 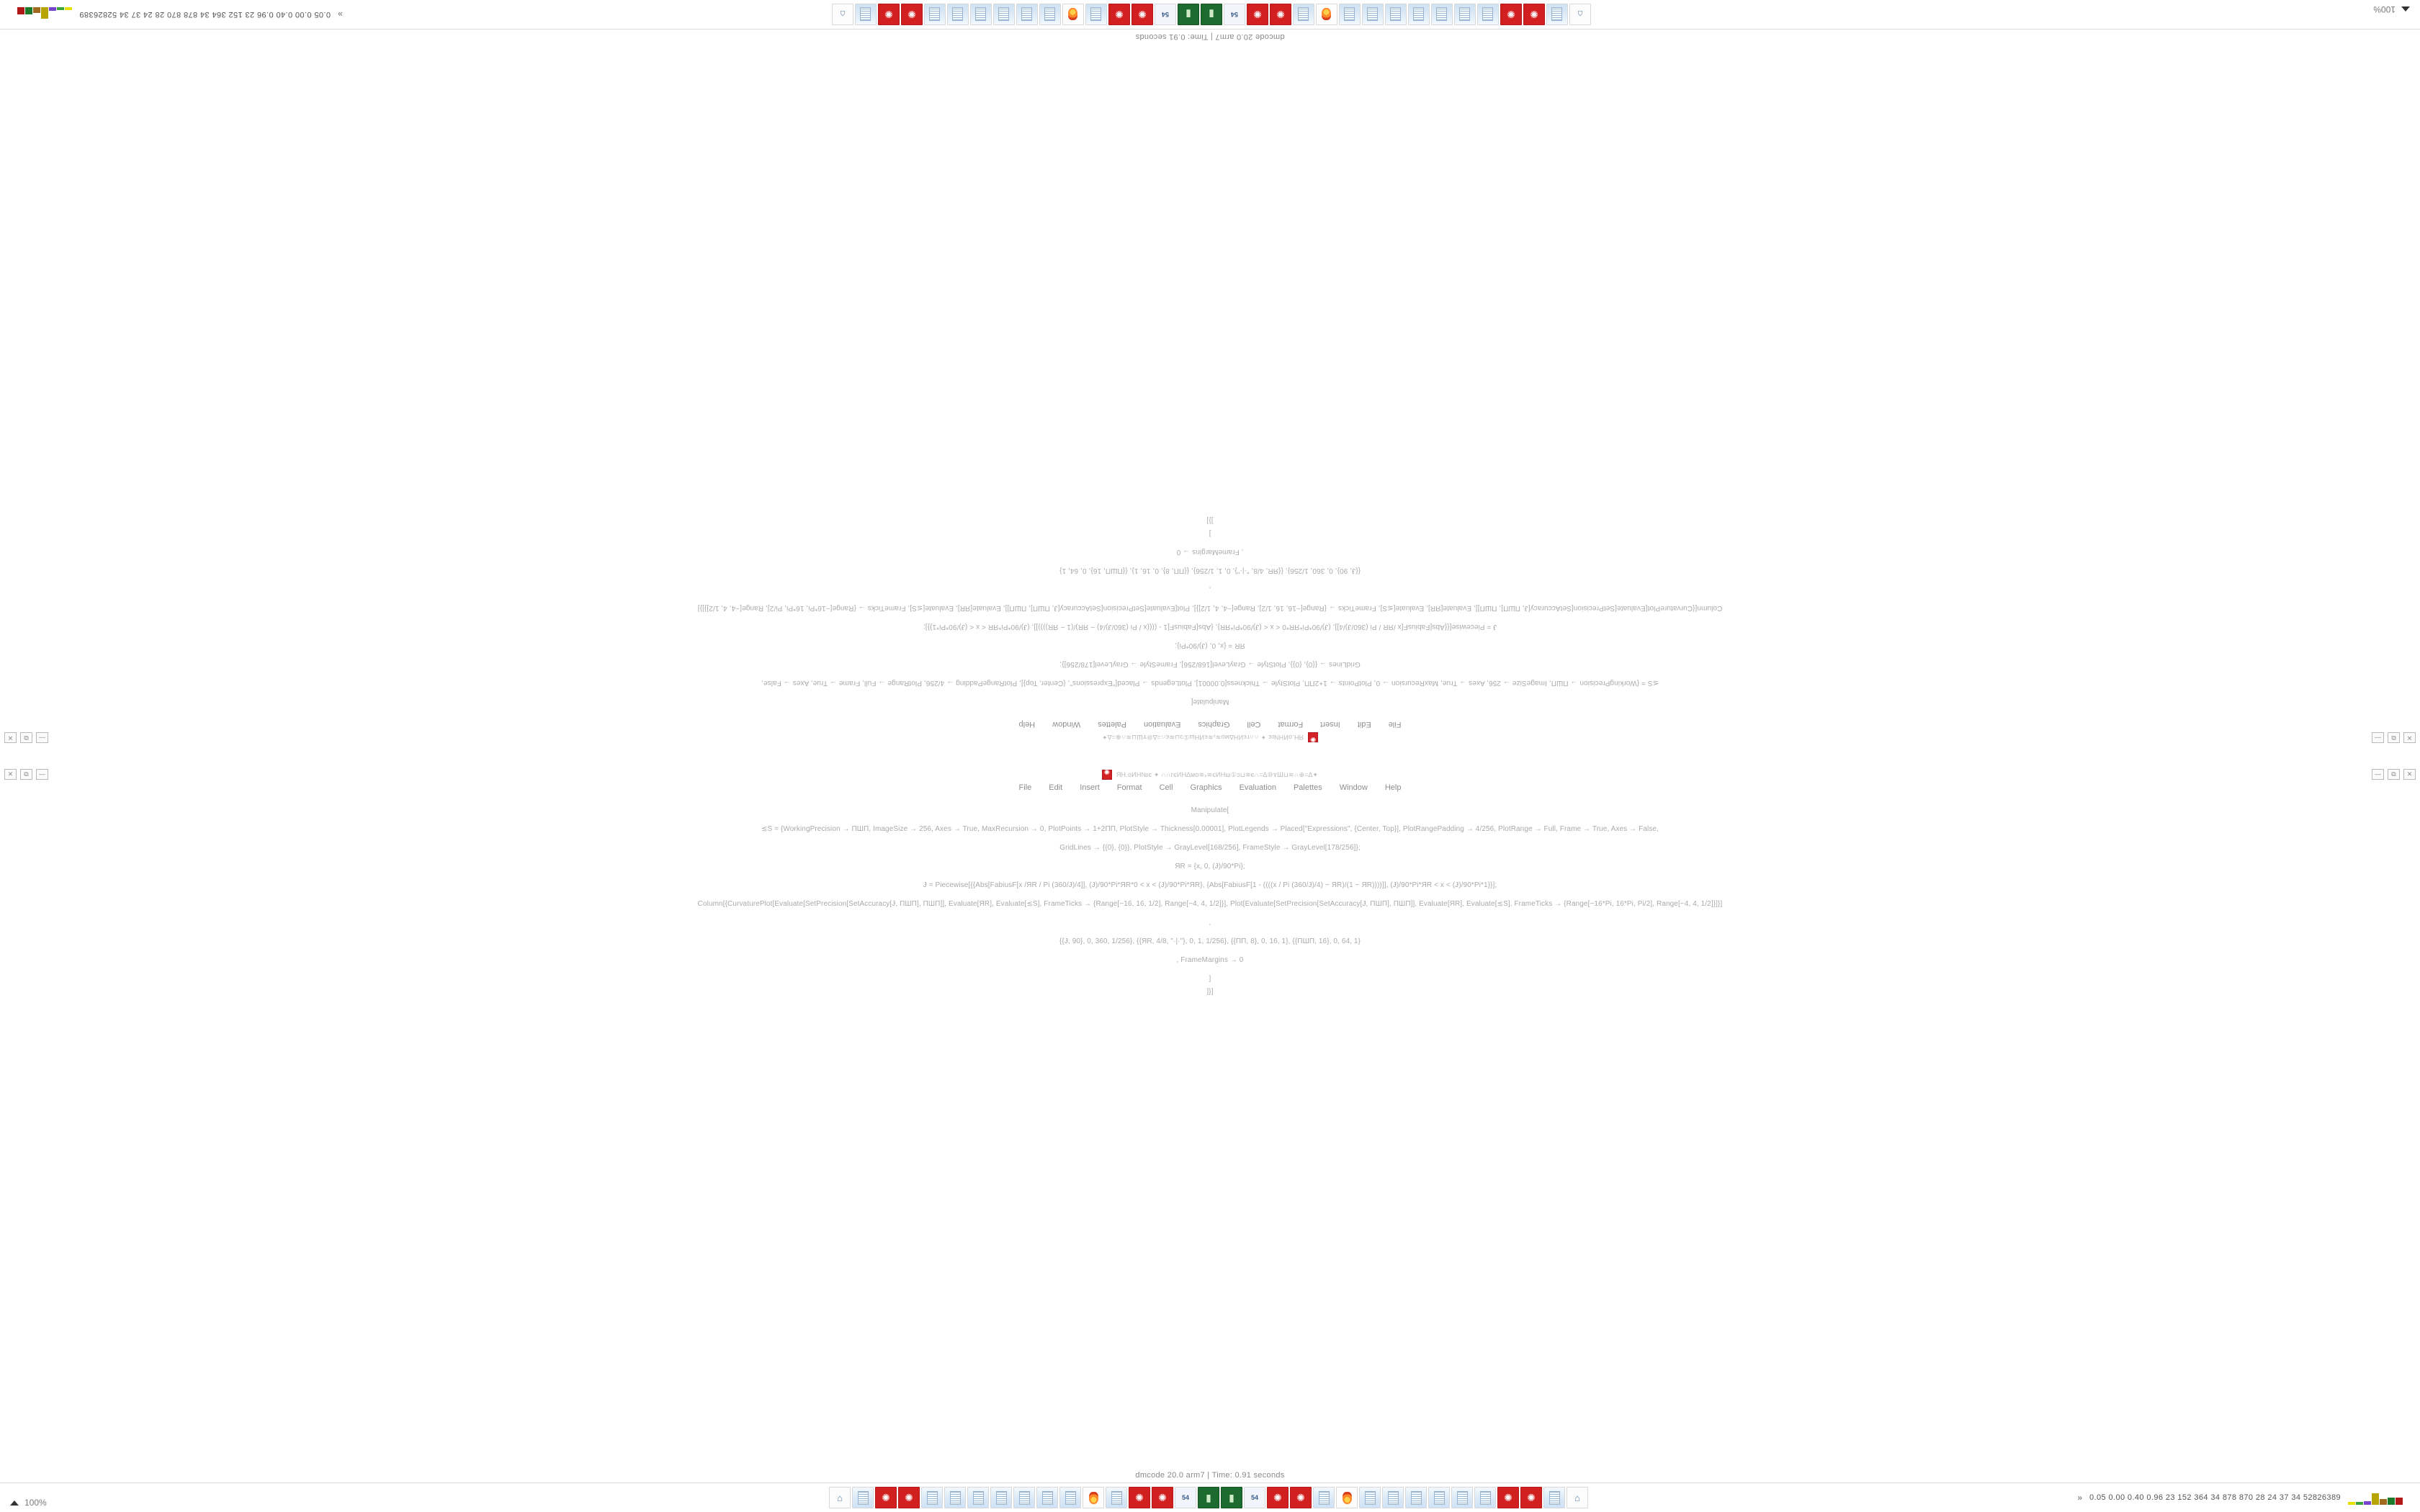 I want to click on code-line-comma: ,, so click(x=1210, y=923).